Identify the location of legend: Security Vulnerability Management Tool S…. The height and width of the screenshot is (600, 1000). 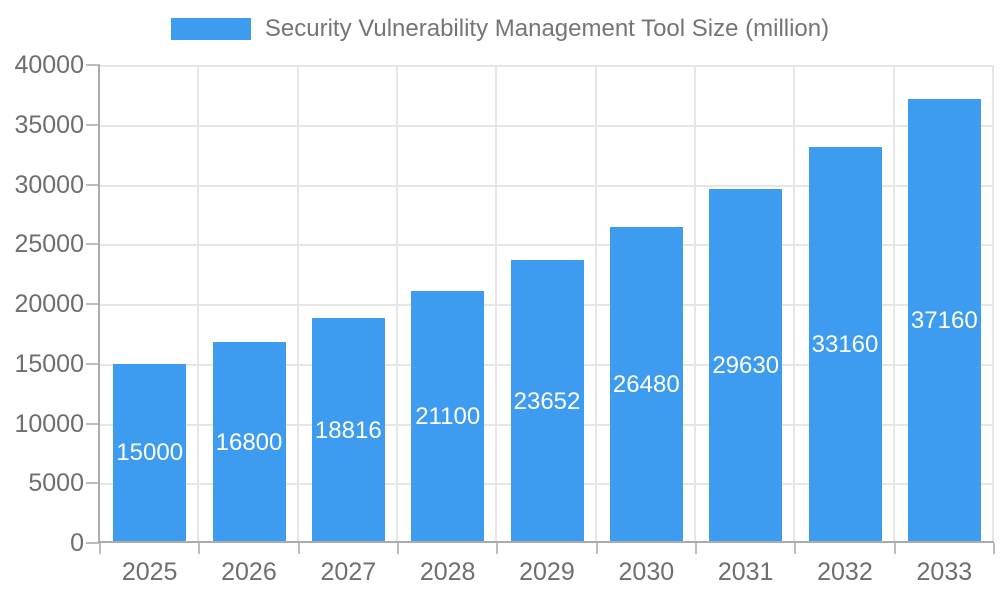
(500, 29).